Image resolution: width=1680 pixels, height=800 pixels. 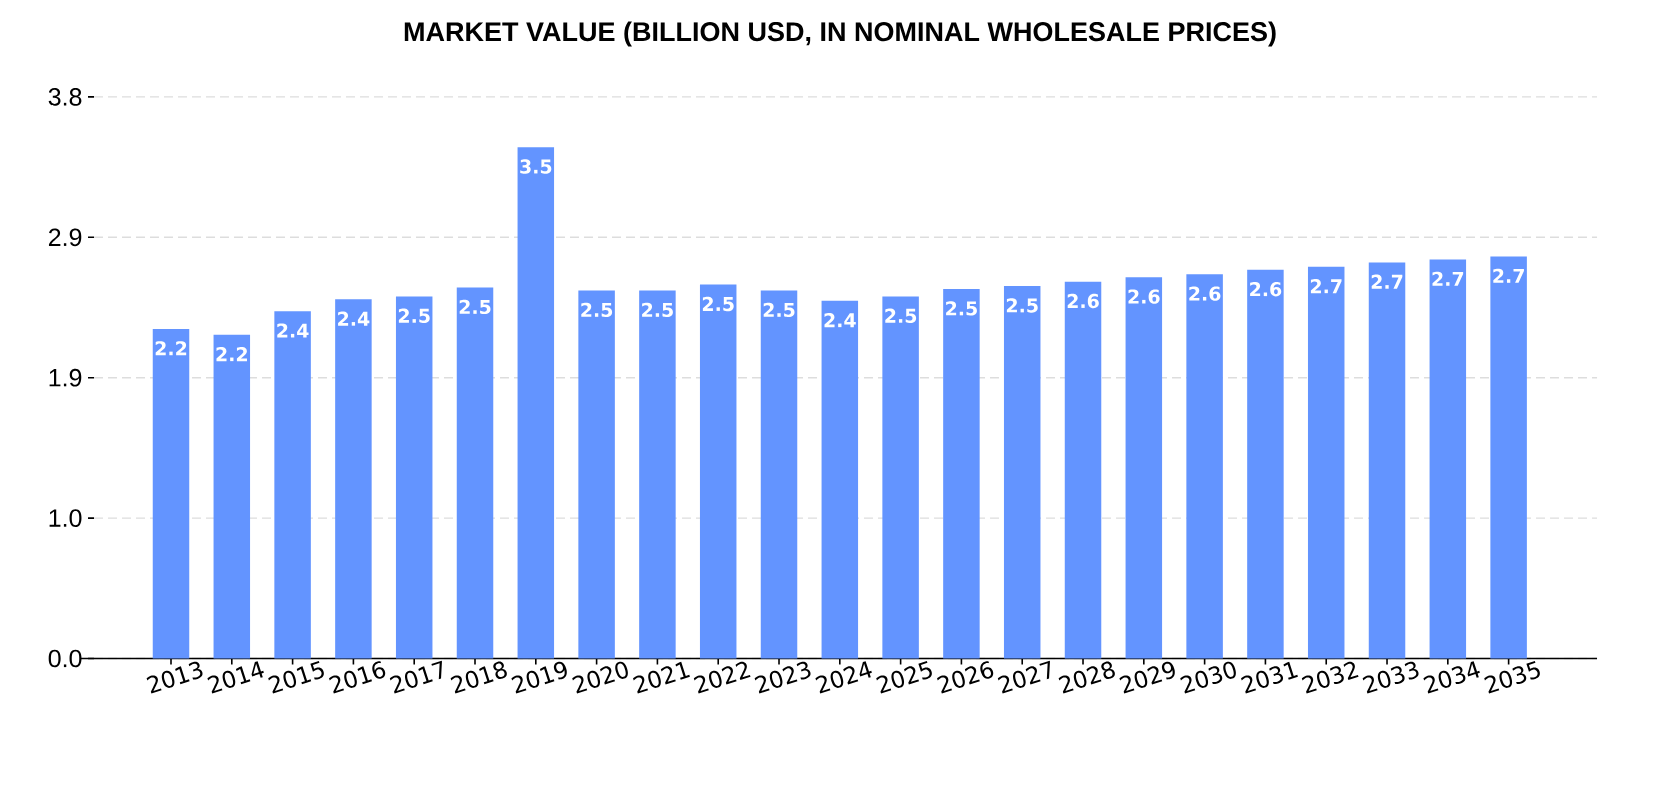 What do you see at coordinates (478, 677) in the screenshot?
I see `x-tick-label: 2018` at bounding box center [478, 677].